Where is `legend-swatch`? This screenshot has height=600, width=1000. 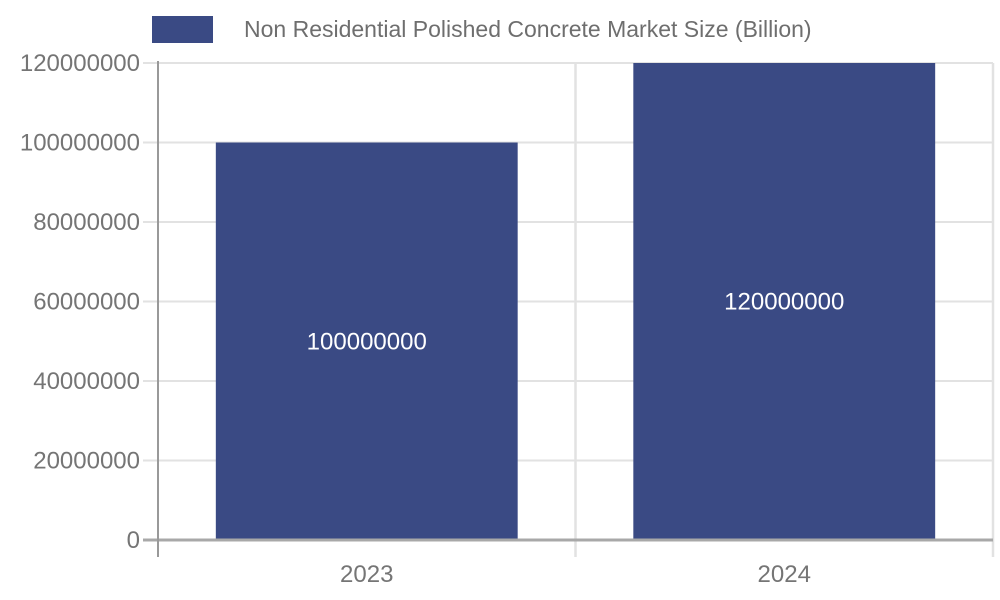 legend-swatch is located at coordinates (182, 29).